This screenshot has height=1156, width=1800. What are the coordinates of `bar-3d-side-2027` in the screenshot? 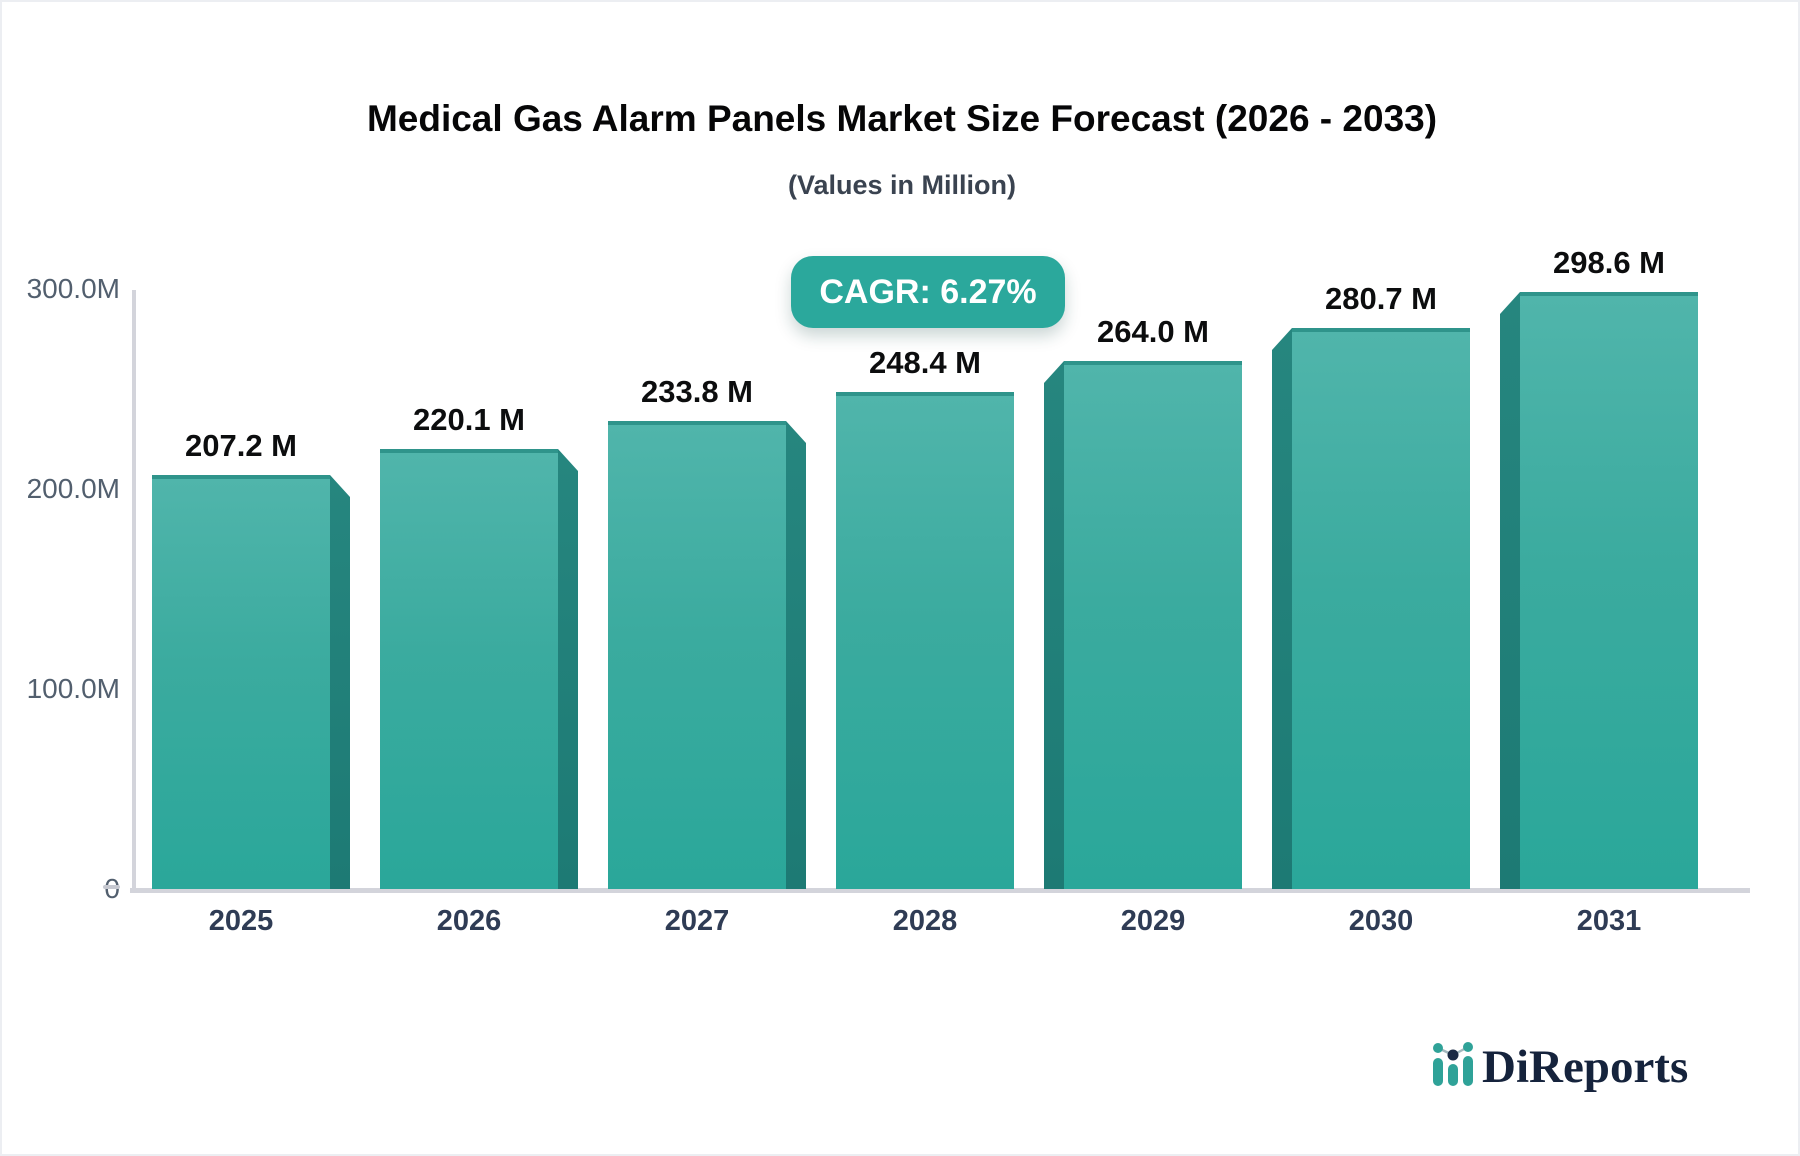 It's located at (796, 655).